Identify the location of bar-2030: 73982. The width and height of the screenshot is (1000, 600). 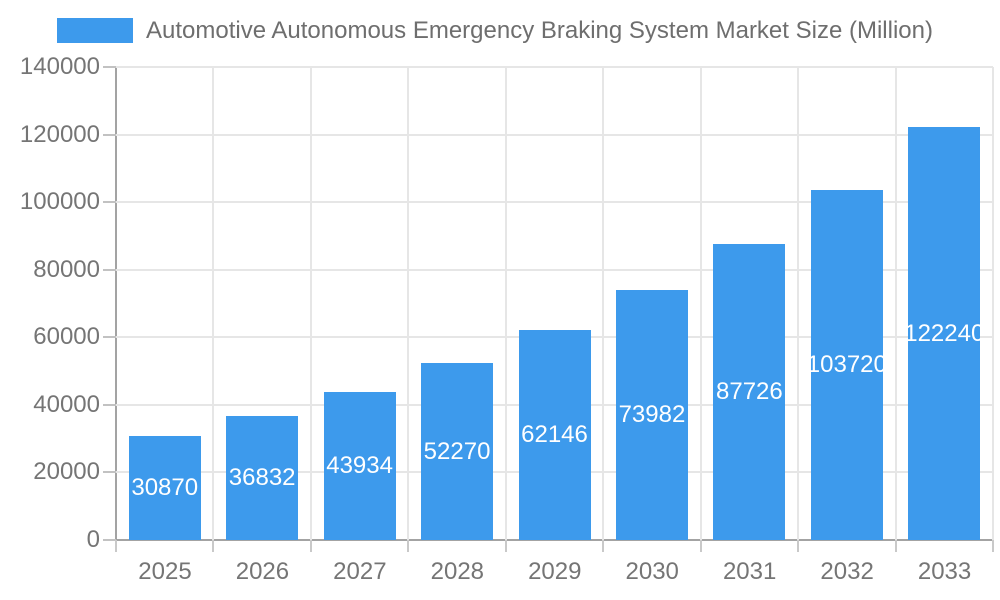
(651, 415).